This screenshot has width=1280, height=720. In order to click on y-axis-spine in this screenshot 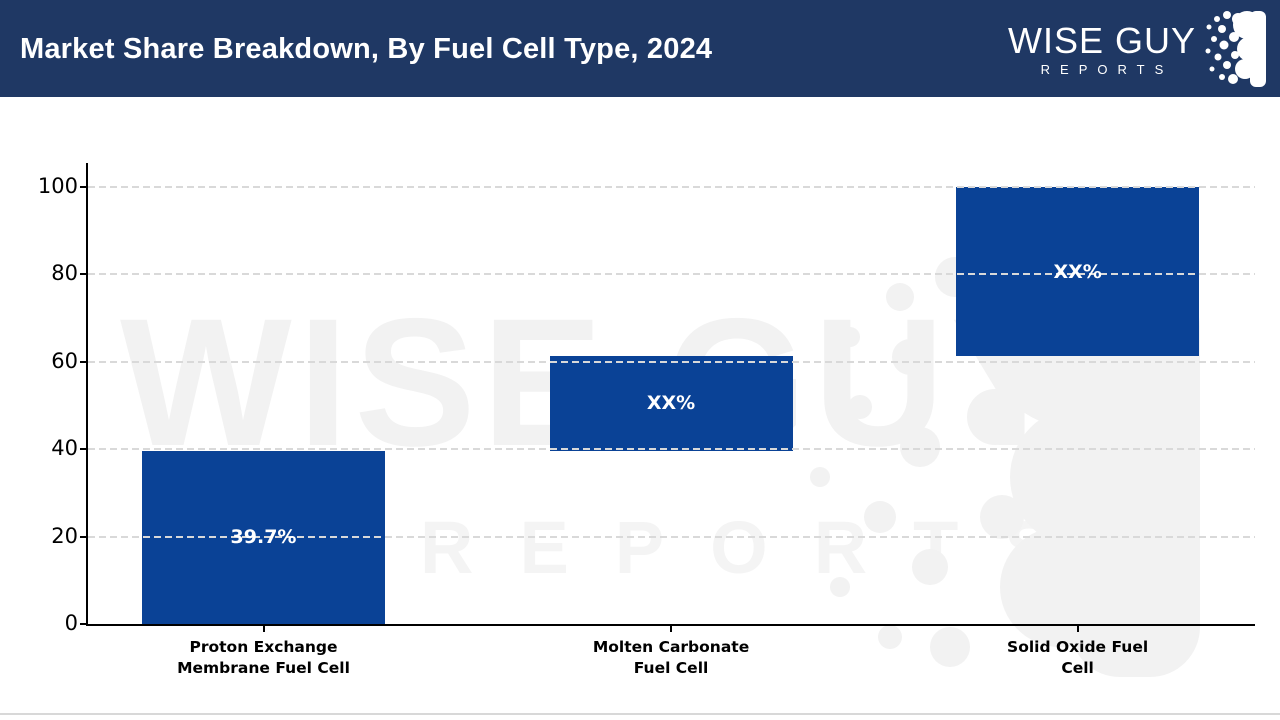, I will do `click(87, 394)`.